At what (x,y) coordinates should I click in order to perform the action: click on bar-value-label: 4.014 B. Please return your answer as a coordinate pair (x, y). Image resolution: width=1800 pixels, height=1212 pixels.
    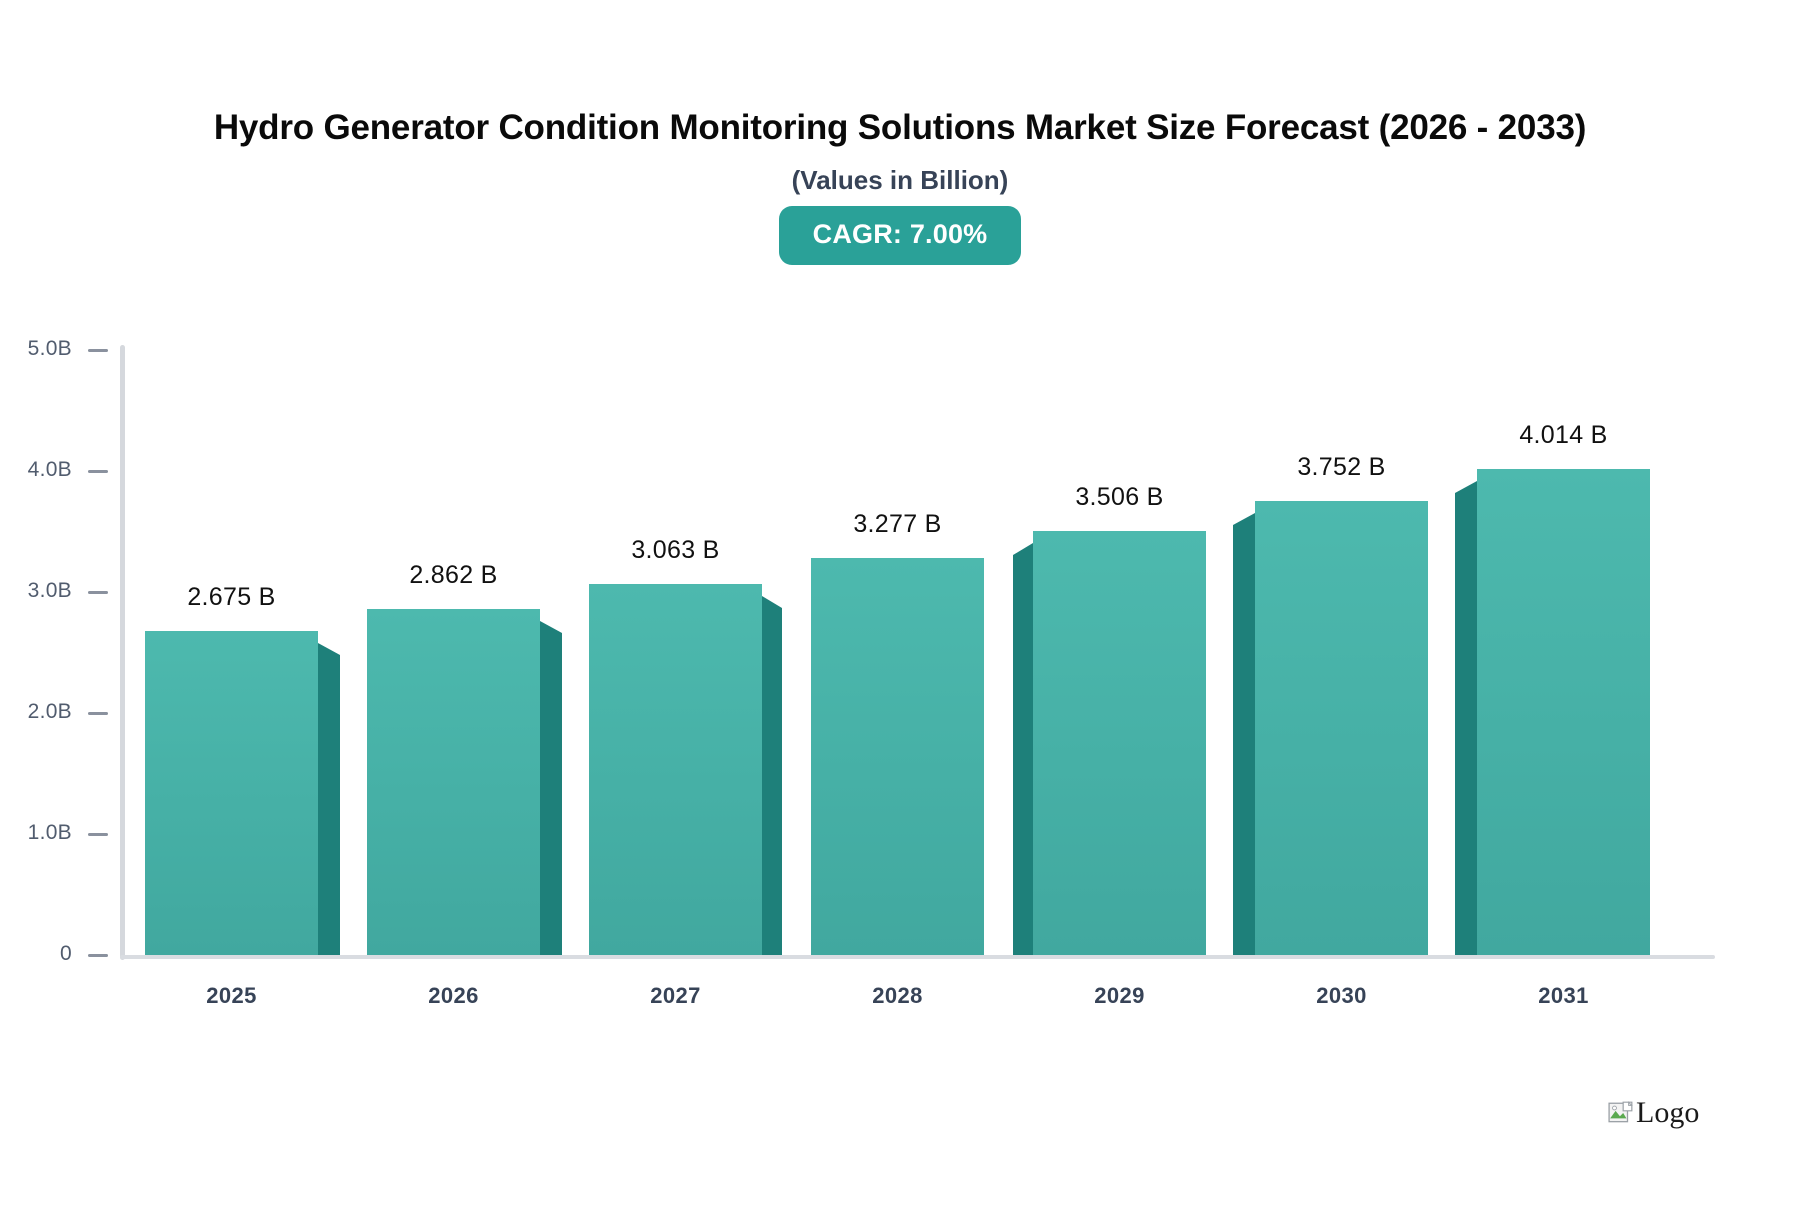
    Looking at the image, I should click on (1563, 435).